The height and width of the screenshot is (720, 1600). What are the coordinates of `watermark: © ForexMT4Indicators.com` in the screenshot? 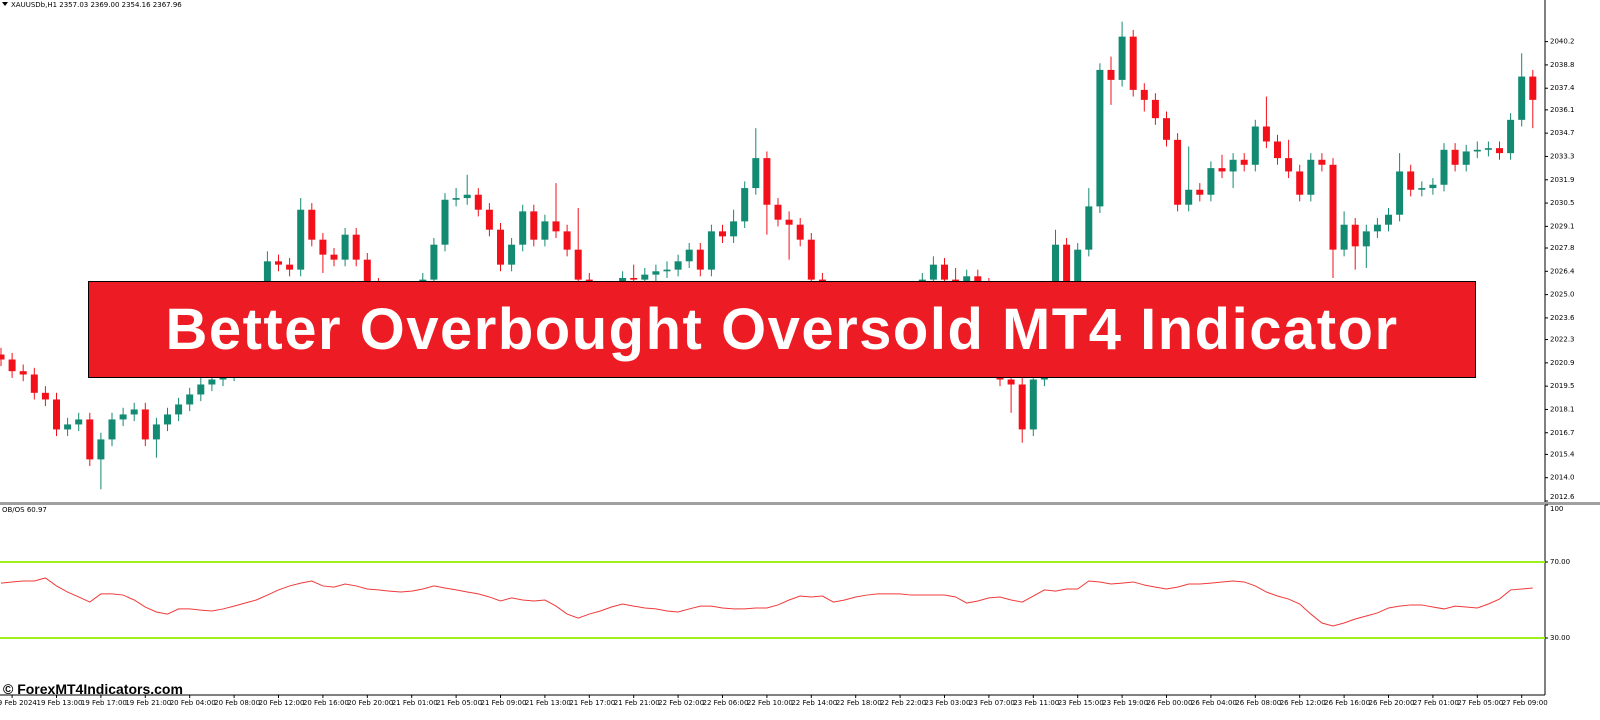 It's located at (93, 689).